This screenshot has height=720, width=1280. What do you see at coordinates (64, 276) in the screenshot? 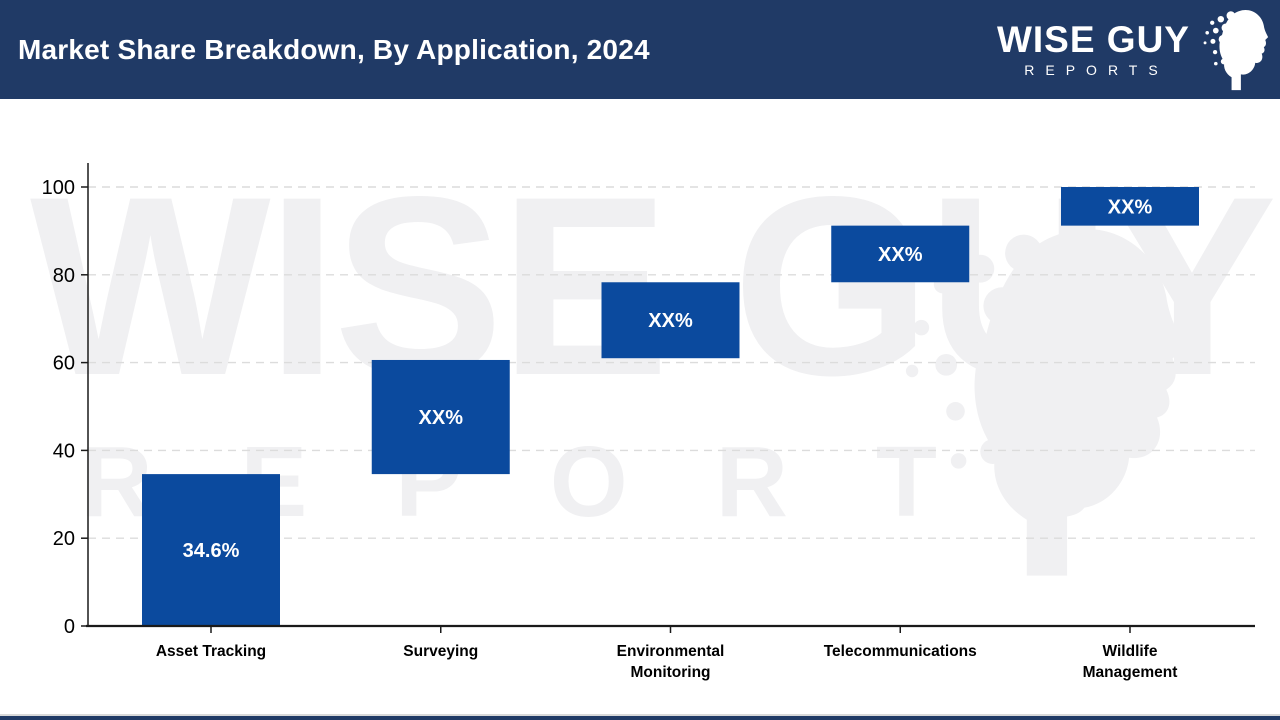
I see `y-tick-label-80: 80` at bounding box center [64, 276].